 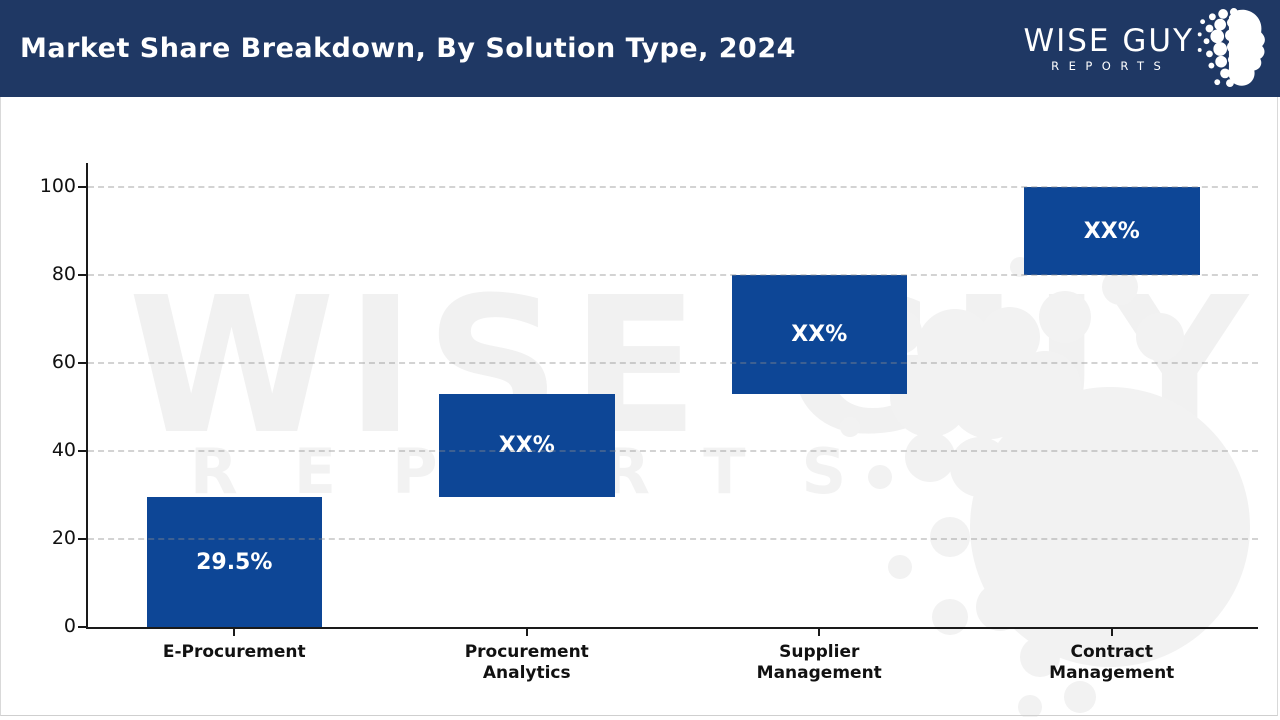 What do you see at coordinates (87, 396) in the screenshot?
I see `y-axis-line` at bounding box center [87, 396].